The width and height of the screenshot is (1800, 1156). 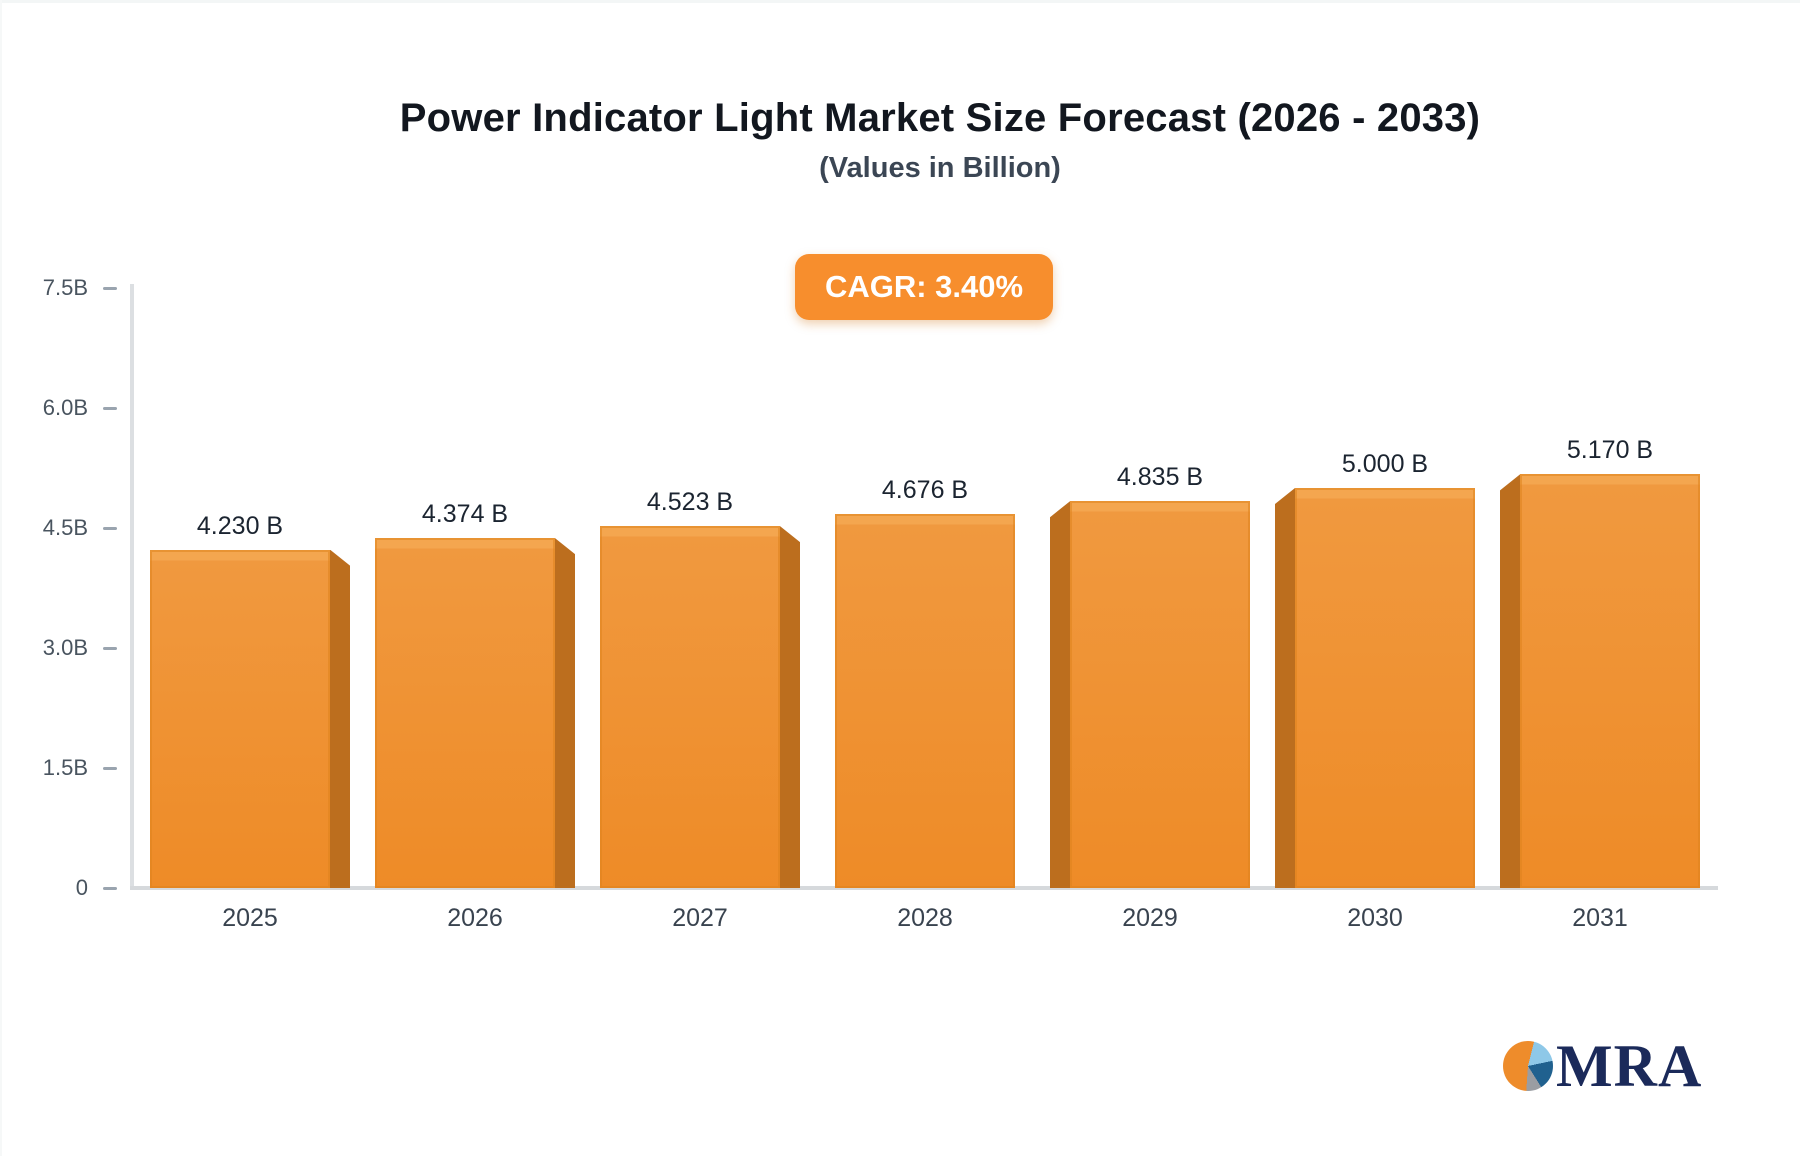 What do you see at coordinates (1385, 464) in the screenshot?
I see `bar-value-label: 5.000 B` at bounding box center [1385, 464].